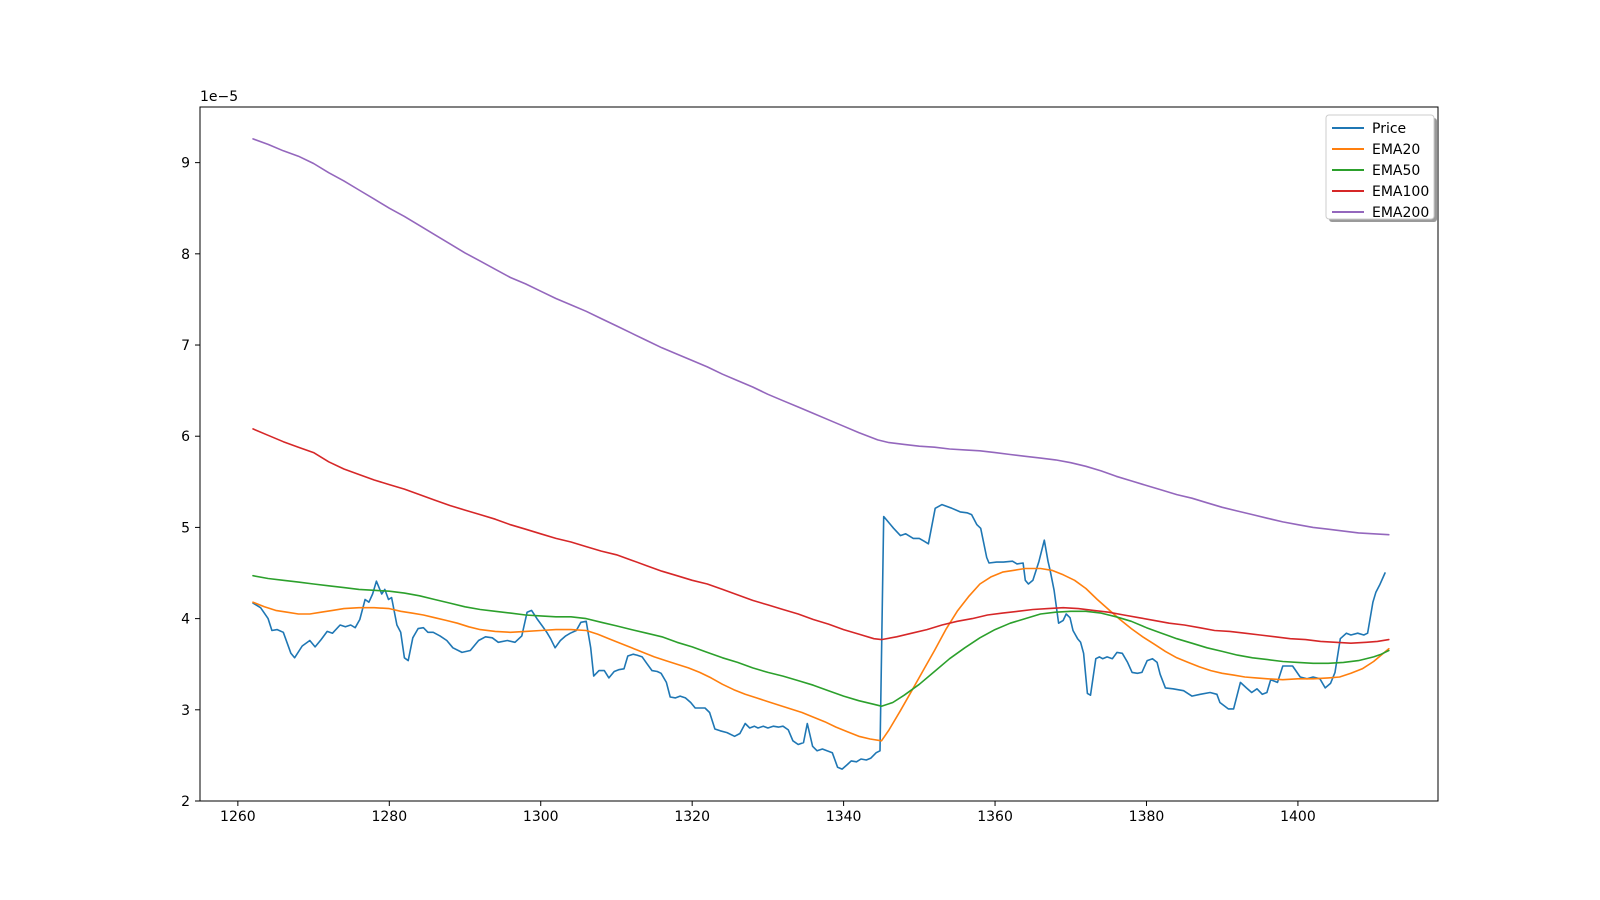 The image size is (1600, 900). Describe the element at coordinates (185, 255) in the screenshot. I see `y-tick-label: 8` at that location.